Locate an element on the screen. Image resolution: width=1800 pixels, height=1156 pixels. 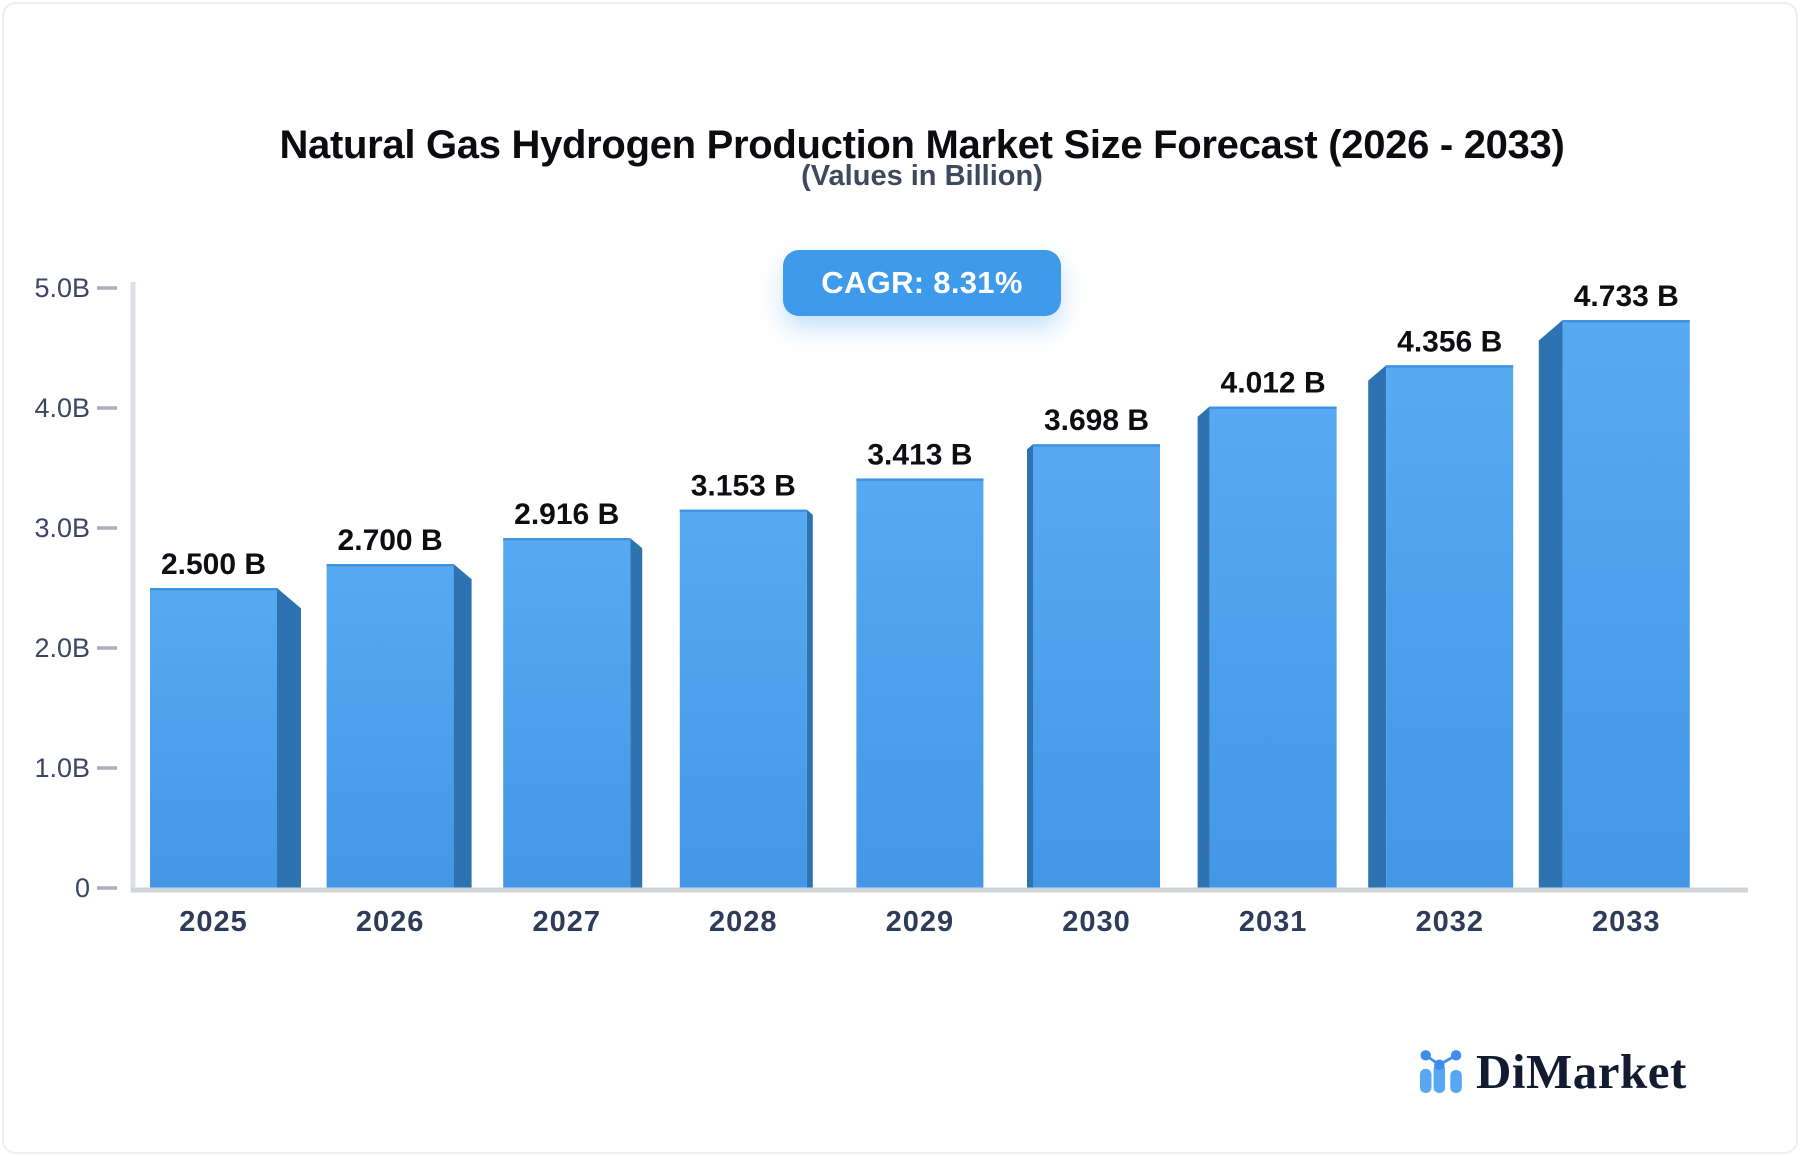
bar-value-label: 3.698 B is located at coordinates (1096, 420).